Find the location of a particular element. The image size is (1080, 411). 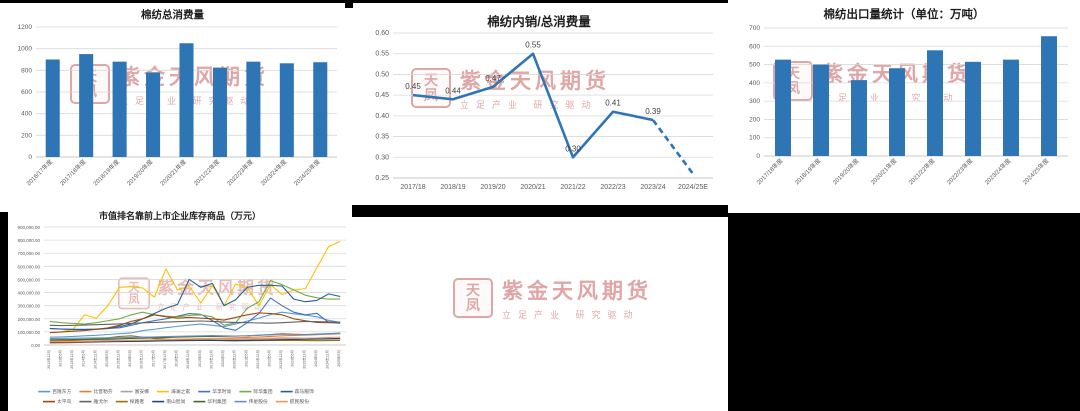

svg-text: 0.41 is located at coordinates (613, 103).